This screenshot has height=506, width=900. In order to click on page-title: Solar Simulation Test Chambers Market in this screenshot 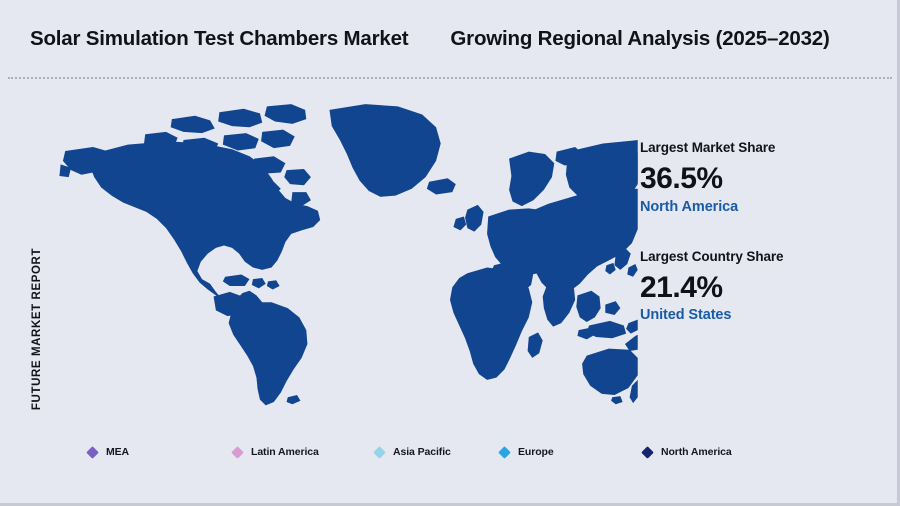, I will do `click(219, 38)`.